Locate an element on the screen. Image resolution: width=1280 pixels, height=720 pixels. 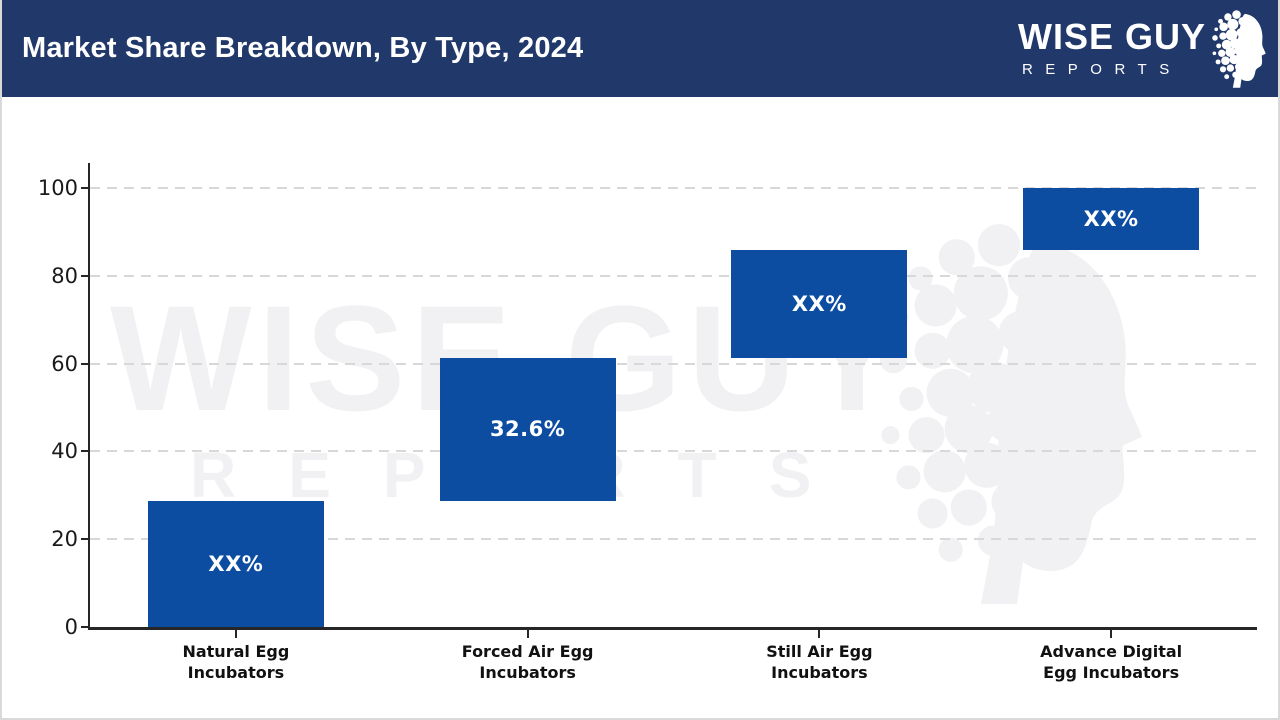
logo-name: WISE GUY is located at coordinates (1111, 36).